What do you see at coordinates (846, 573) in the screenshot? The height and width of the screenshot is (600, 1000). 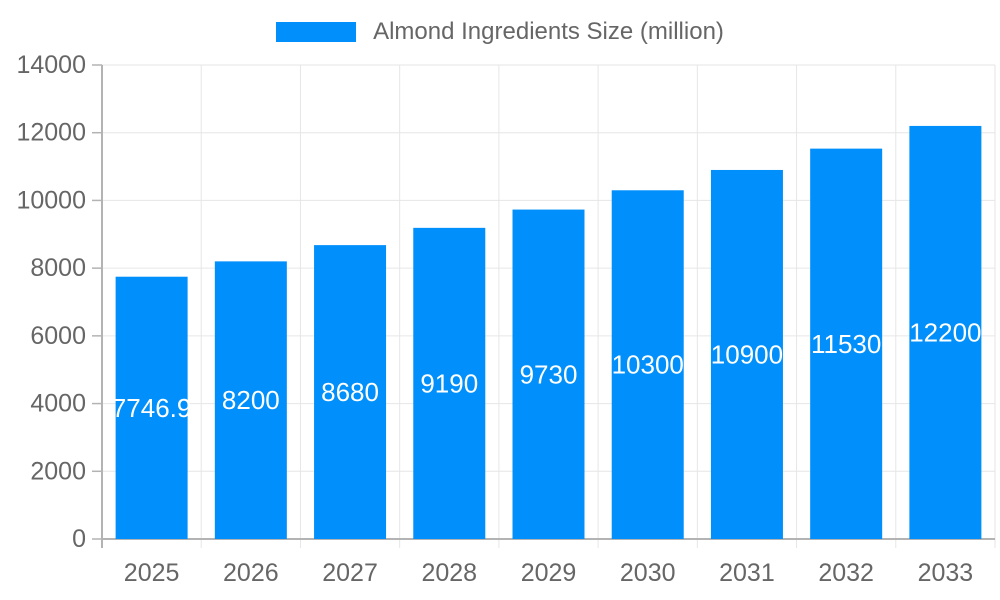 I see `x-tick-label: 2032` at bounding box center [846, 573].